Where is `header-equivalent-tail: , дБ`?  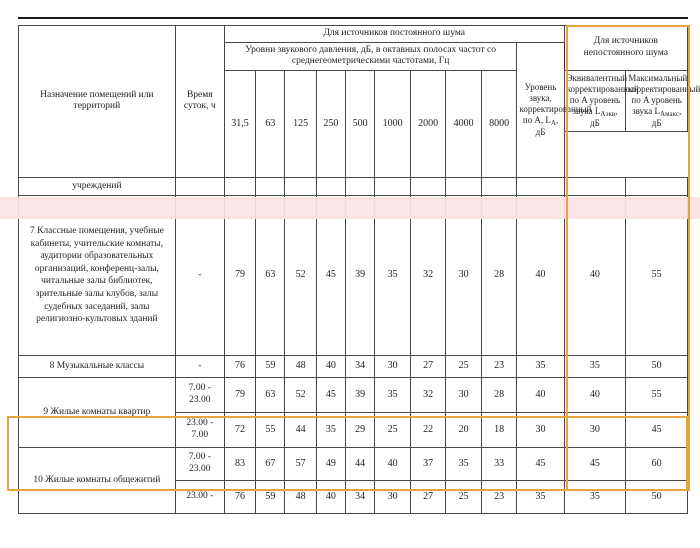 header-equivalent-tail: , дБ is located at coordinates (604, 117).